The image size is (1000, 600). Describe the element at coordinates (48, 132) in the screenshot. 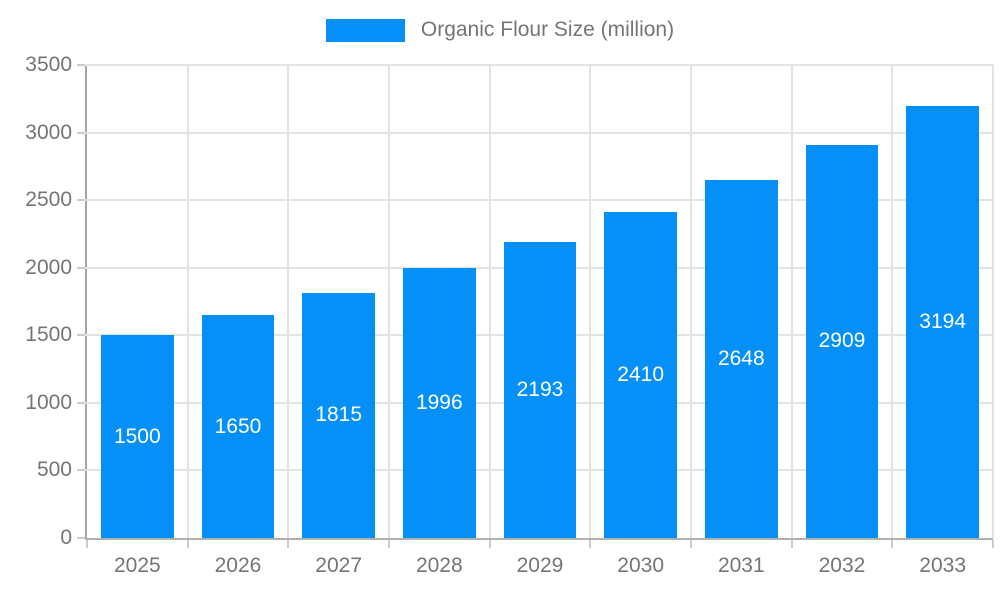

I see `y-axis-tick-label: 3000` at that location.